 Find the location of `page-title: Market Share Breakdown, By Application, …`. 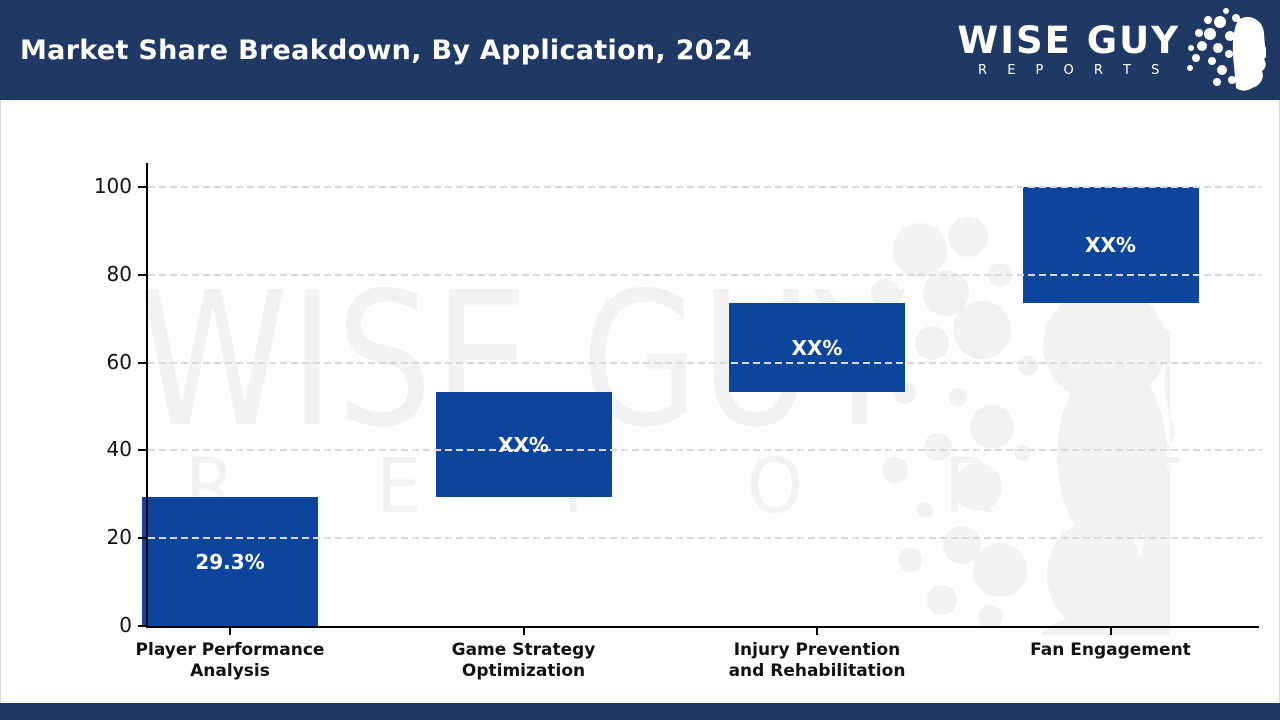

page-title: Market Share Breakdown, By Application, … is located at coordinates (386, 50).